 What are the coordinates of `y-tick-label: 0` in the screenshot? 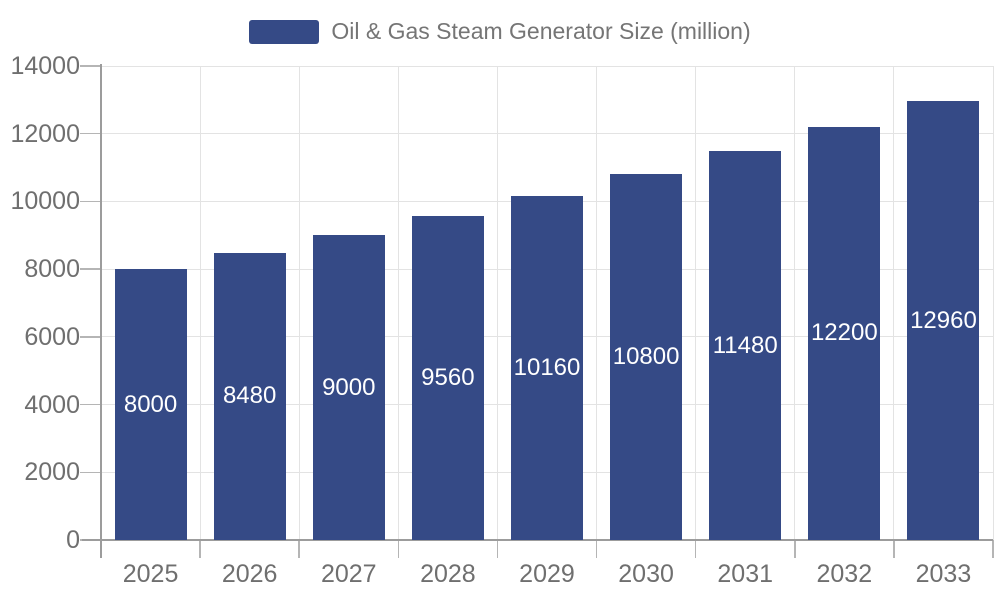 It's located at (73, 540).